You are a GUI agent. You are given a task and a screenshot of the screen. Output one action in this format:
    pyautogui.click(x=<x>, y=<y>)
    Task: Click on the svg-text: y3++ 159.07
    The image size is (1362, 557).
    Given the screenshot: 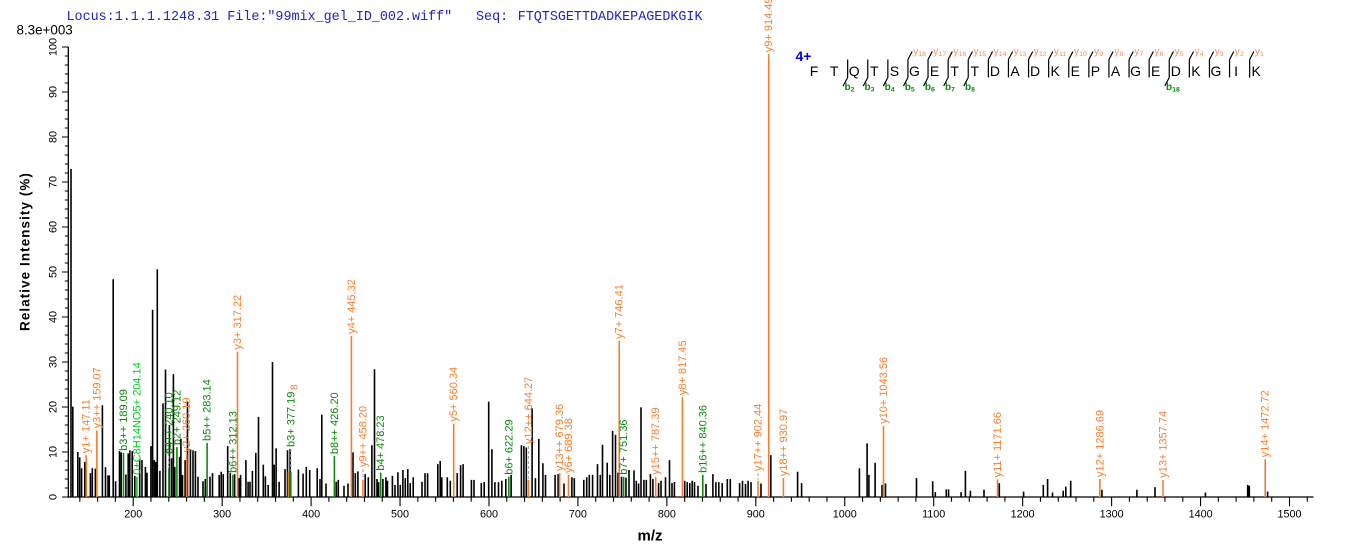 What is the action you would take?
    pyautogui.click(x=97, y=397)
    